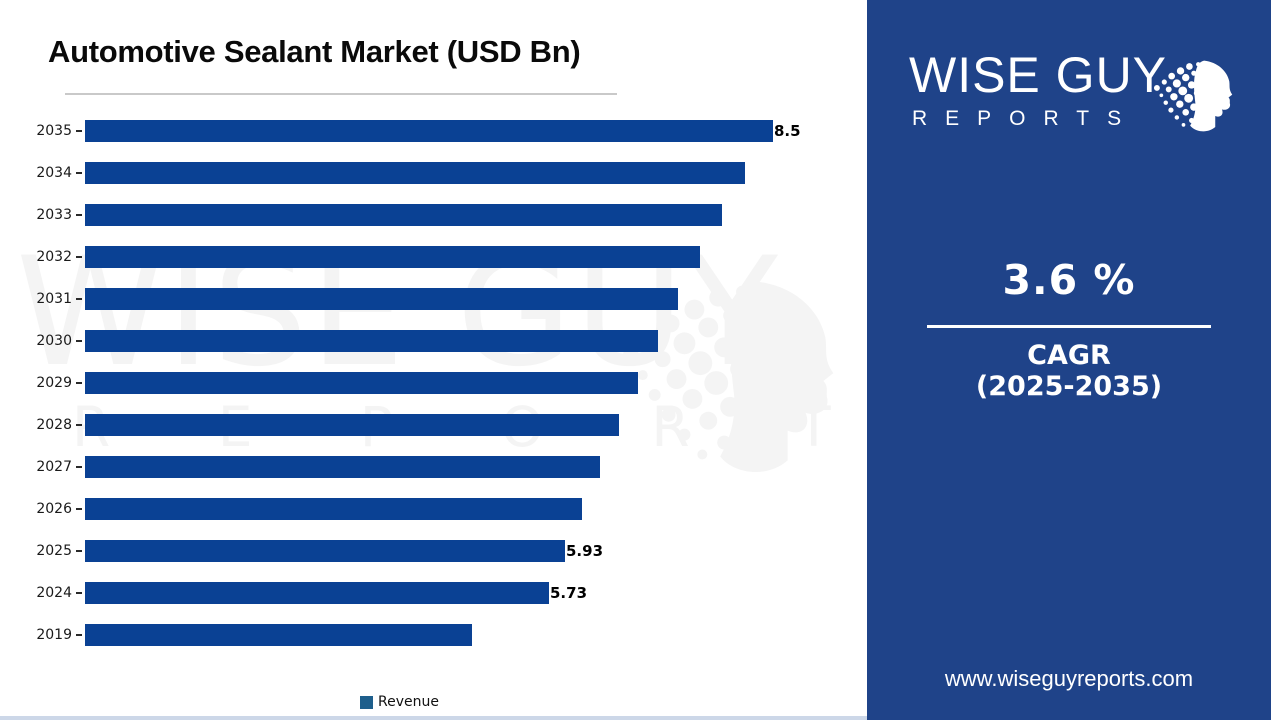  I want to click on year-tick-label: 2031, so click(54, 299).